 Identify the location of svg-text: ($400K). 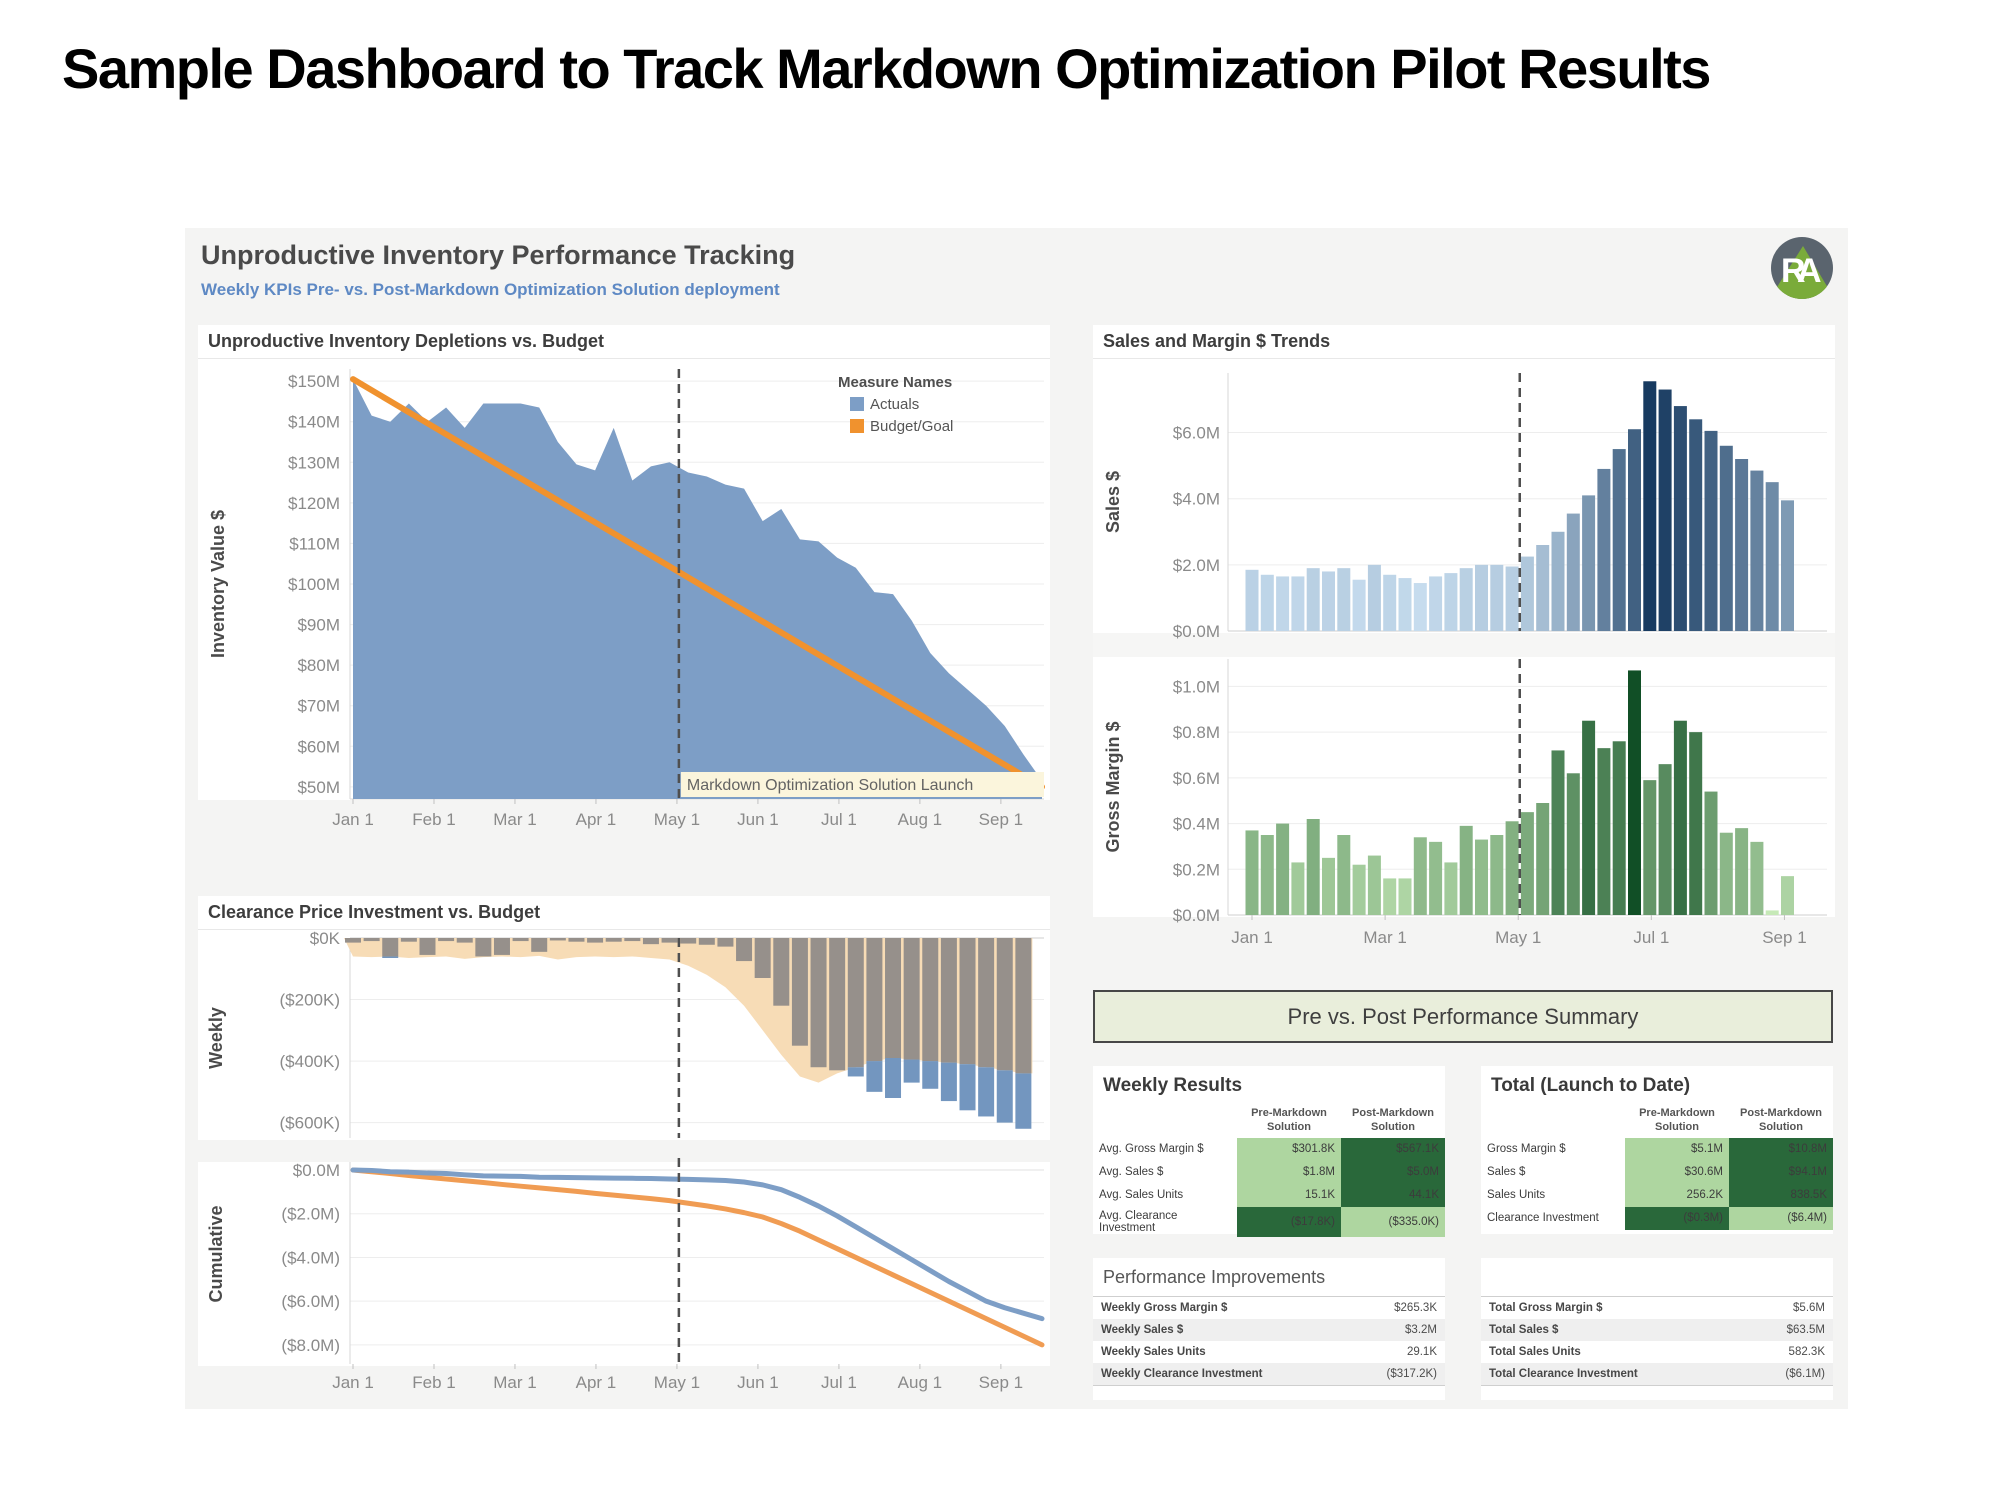
(310, 1061).